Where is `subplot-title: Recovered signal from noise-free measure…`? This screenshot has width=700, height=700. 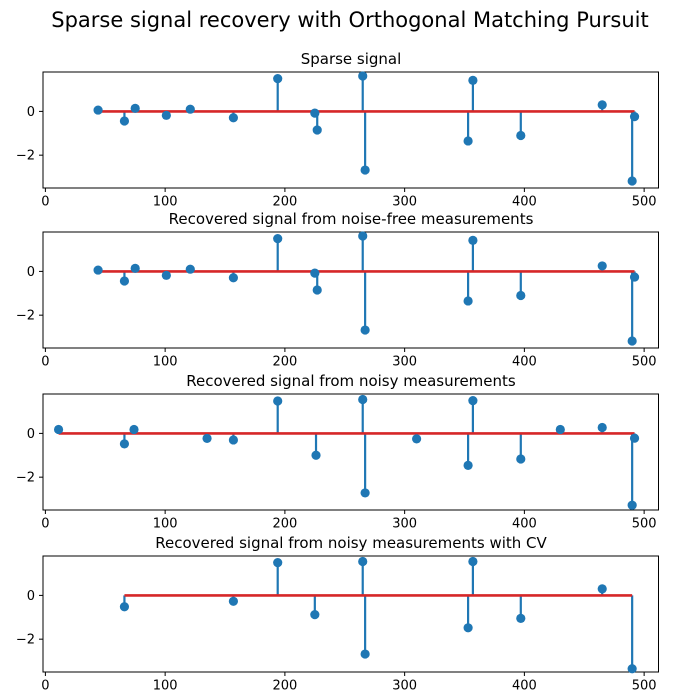 subplot-title: Recovered signal from noise-free measure… is located at coordinates (351, 218).